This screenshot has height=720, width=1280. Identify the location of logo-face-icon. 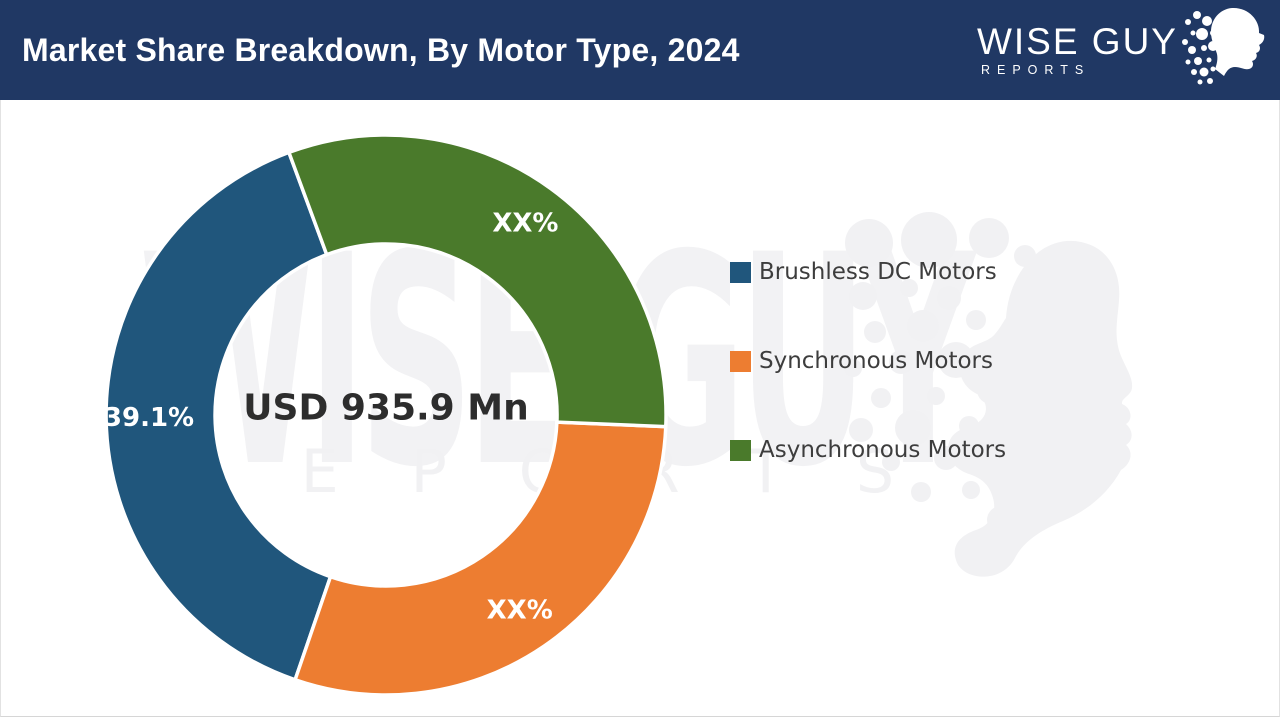
(1223, 46).